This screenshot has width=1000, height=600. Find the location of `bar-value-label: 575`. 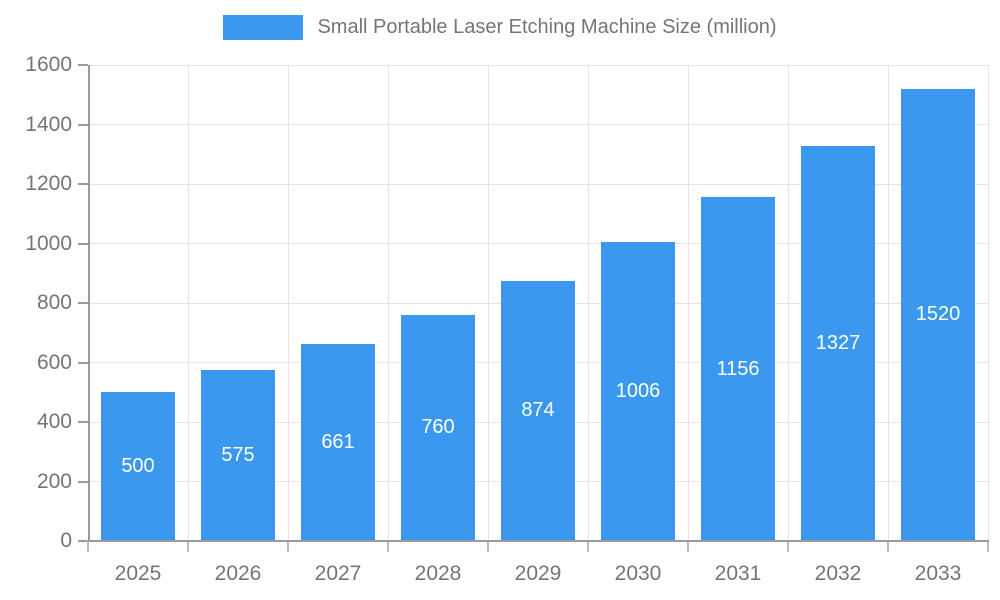

bar-value-label: 575 is located at coordinates (238, 454).